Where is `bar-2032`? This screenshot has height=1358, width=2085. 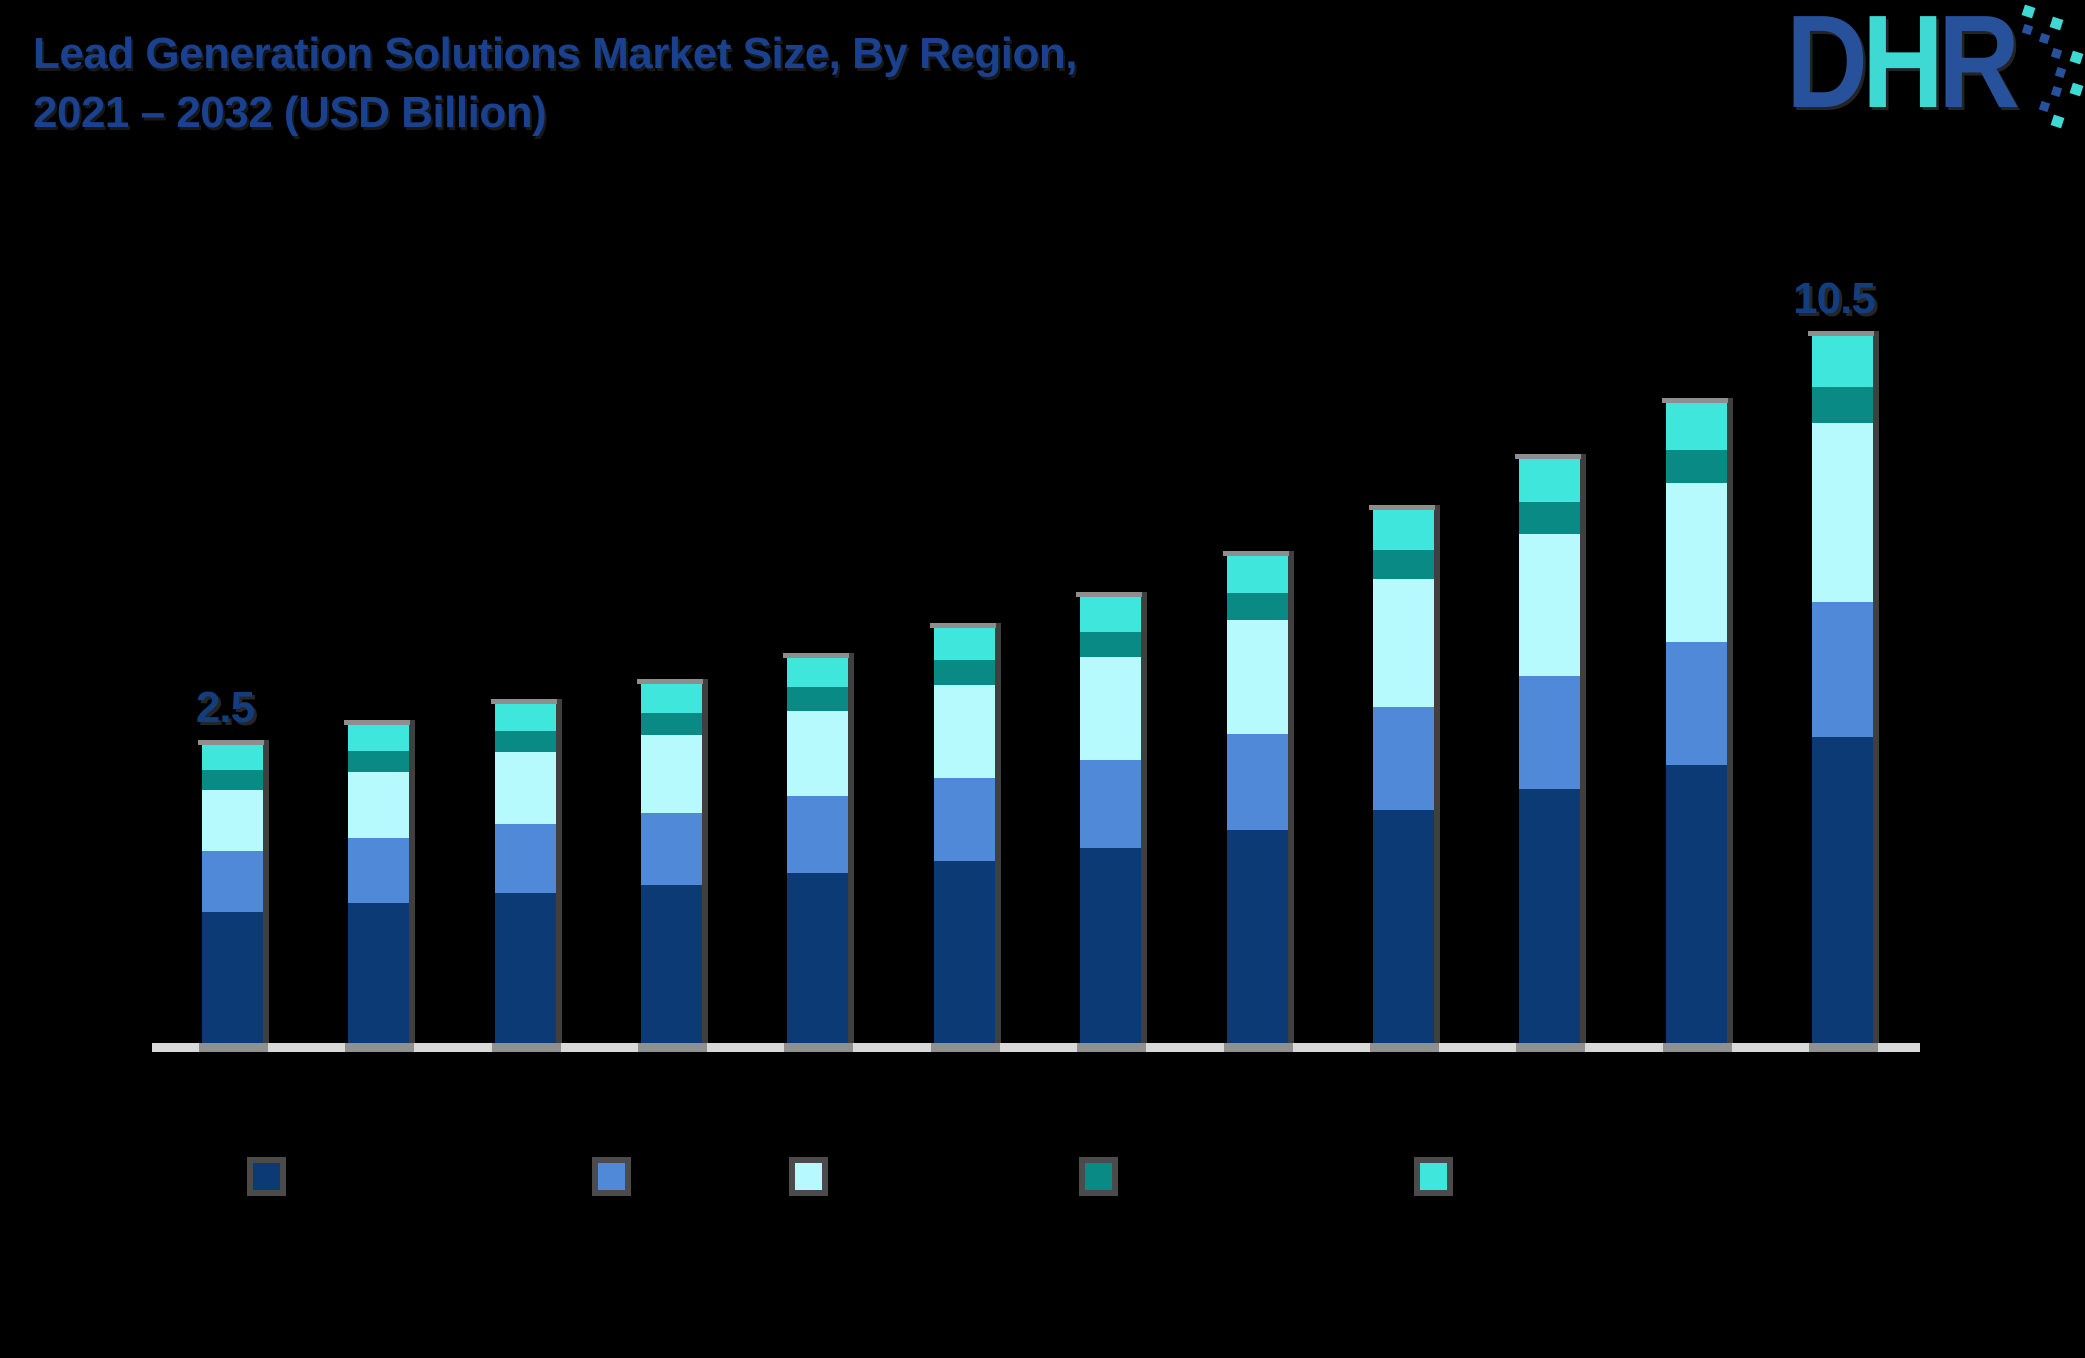
bar-2032 is located at coordinates (1843, 687).